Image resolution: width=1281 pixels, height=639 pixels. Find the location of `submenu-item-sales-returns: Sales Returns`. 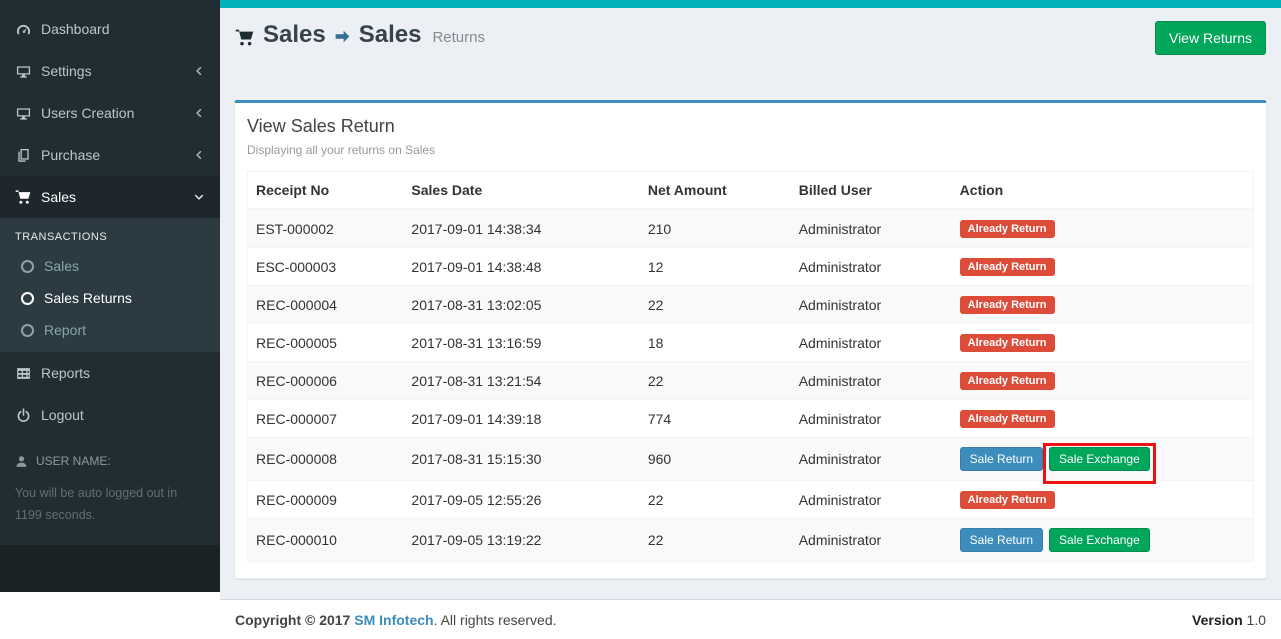

submenu-item-sales-returns: Sales Returns is located at coordinates (110, 298).